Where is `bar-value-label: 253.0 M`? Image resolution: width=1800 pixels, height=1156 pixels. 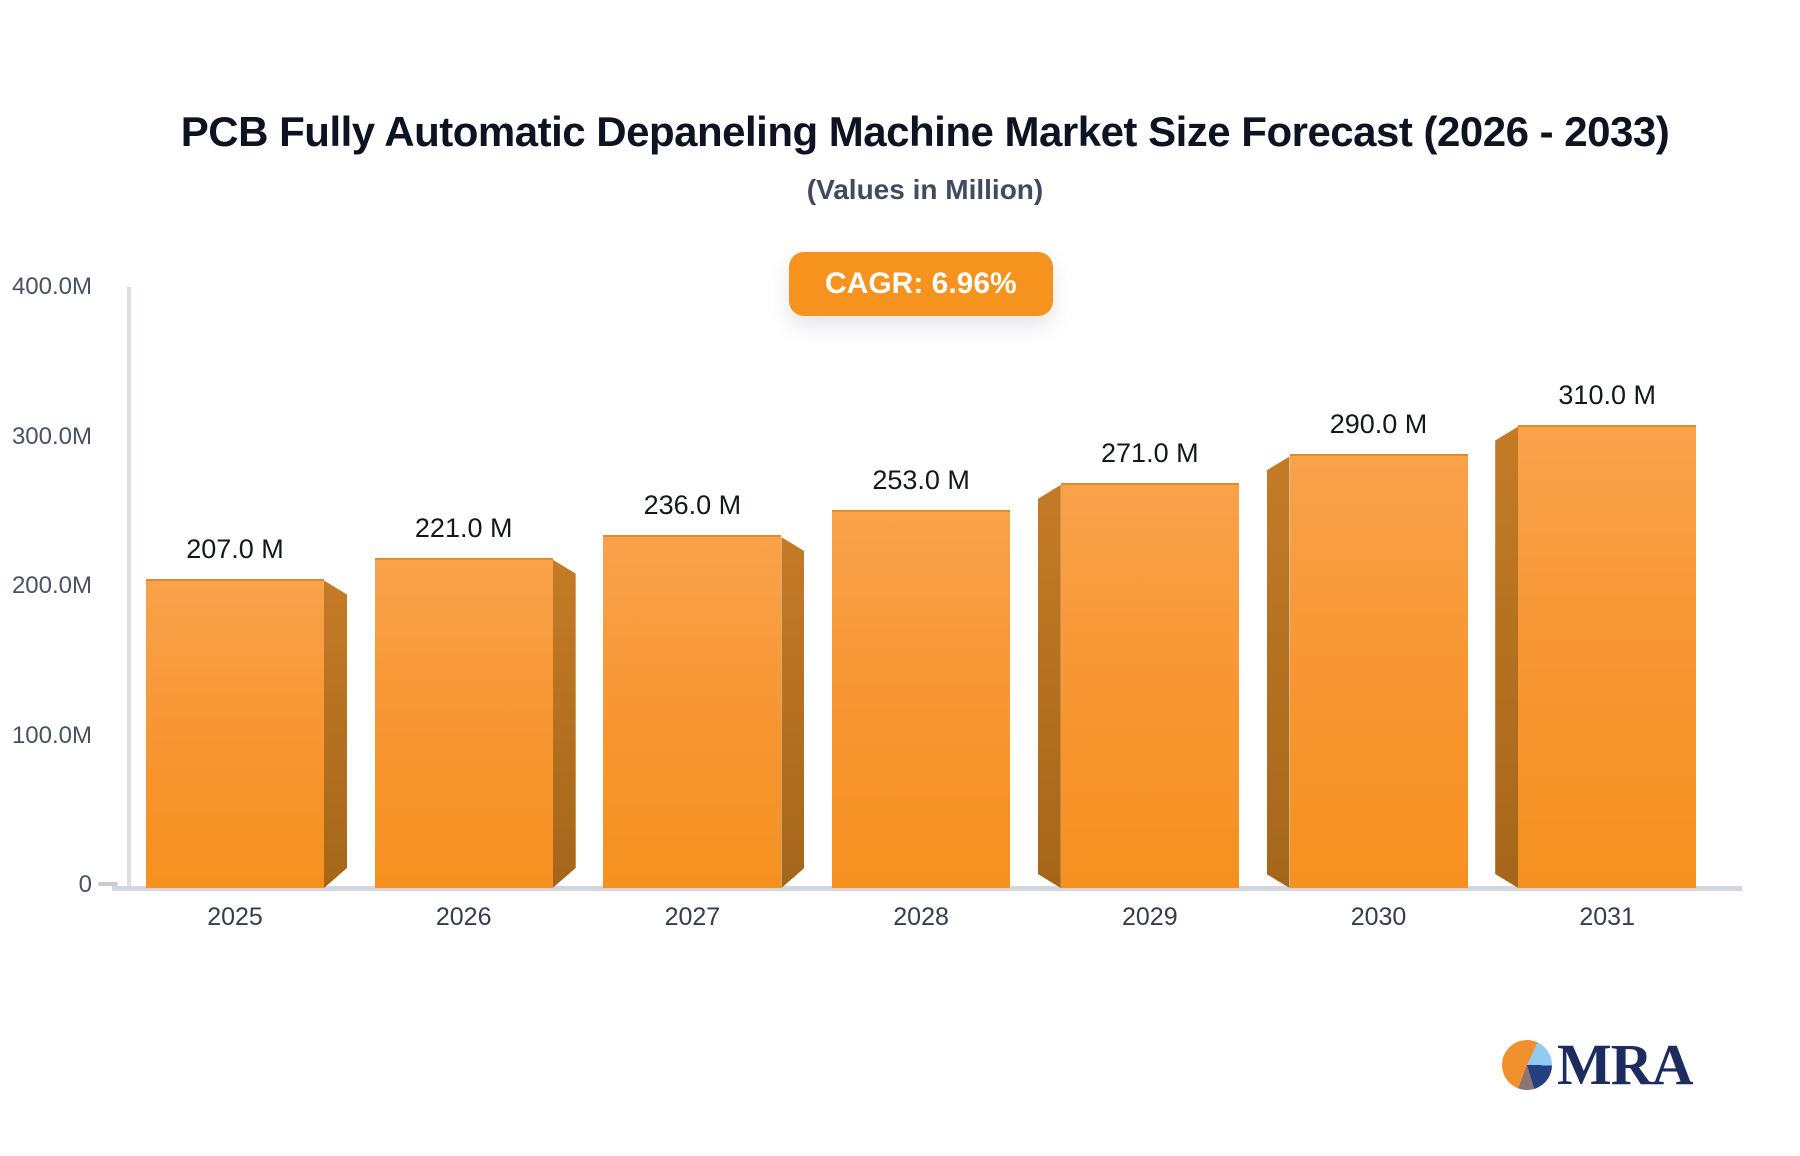 bar-value-label: 253.0 M is located at coordinates (921, 479).